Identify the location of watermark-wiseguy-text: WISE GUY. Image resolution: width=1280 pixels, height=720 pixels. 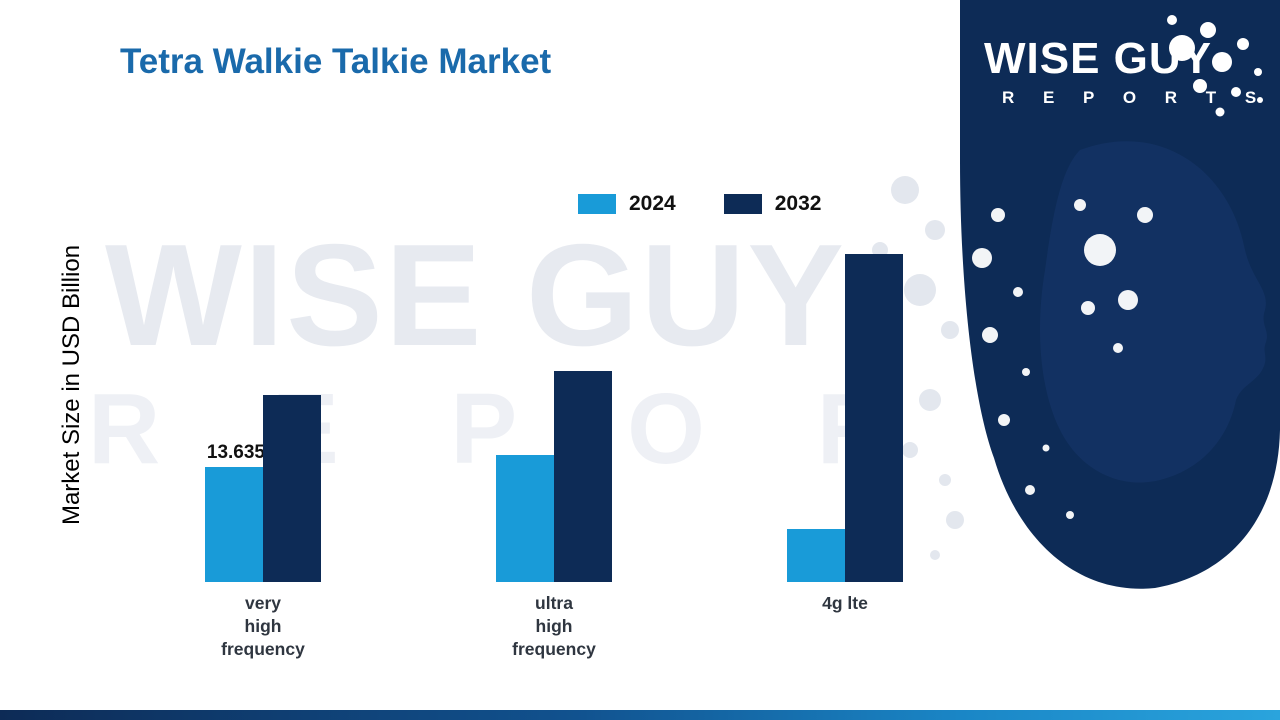
(476, 295).